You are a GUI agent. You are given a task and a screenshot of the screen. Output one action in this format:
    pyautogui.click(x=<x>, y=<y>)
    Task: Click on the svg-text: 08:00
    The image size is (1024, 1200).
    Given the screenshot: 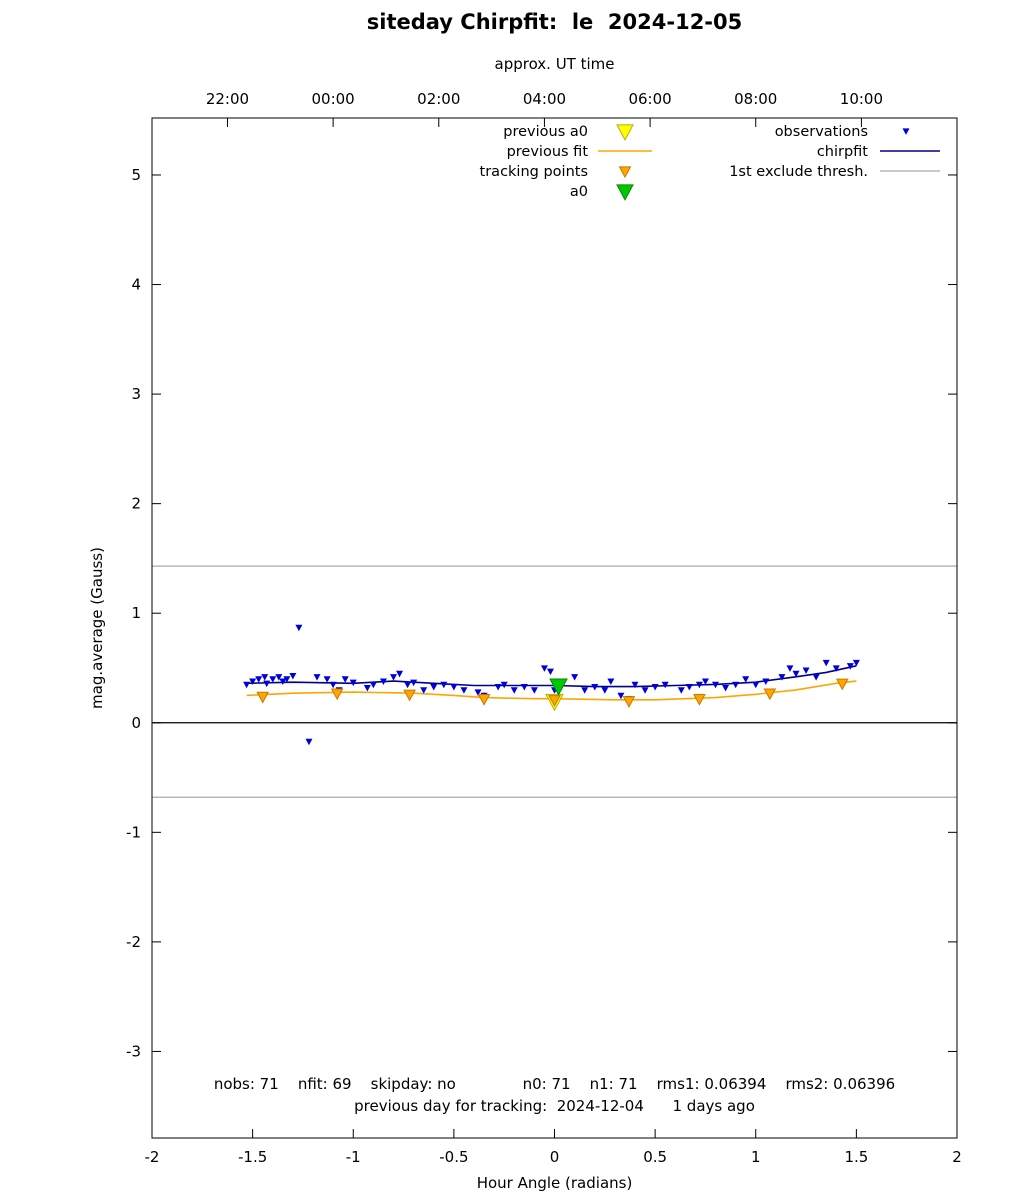 What is the action you would take?
    pyautogui.click(x=755, y=99)
    